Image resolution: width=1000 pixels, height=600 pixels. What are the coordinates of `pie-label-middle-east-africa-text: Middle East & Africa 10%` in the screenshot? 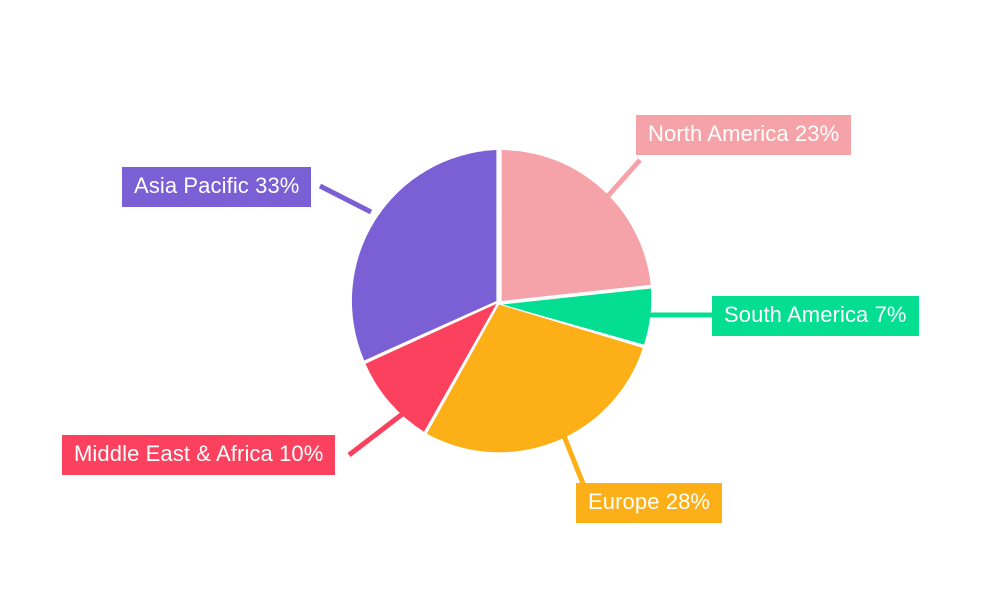 It's located at (199, 453).